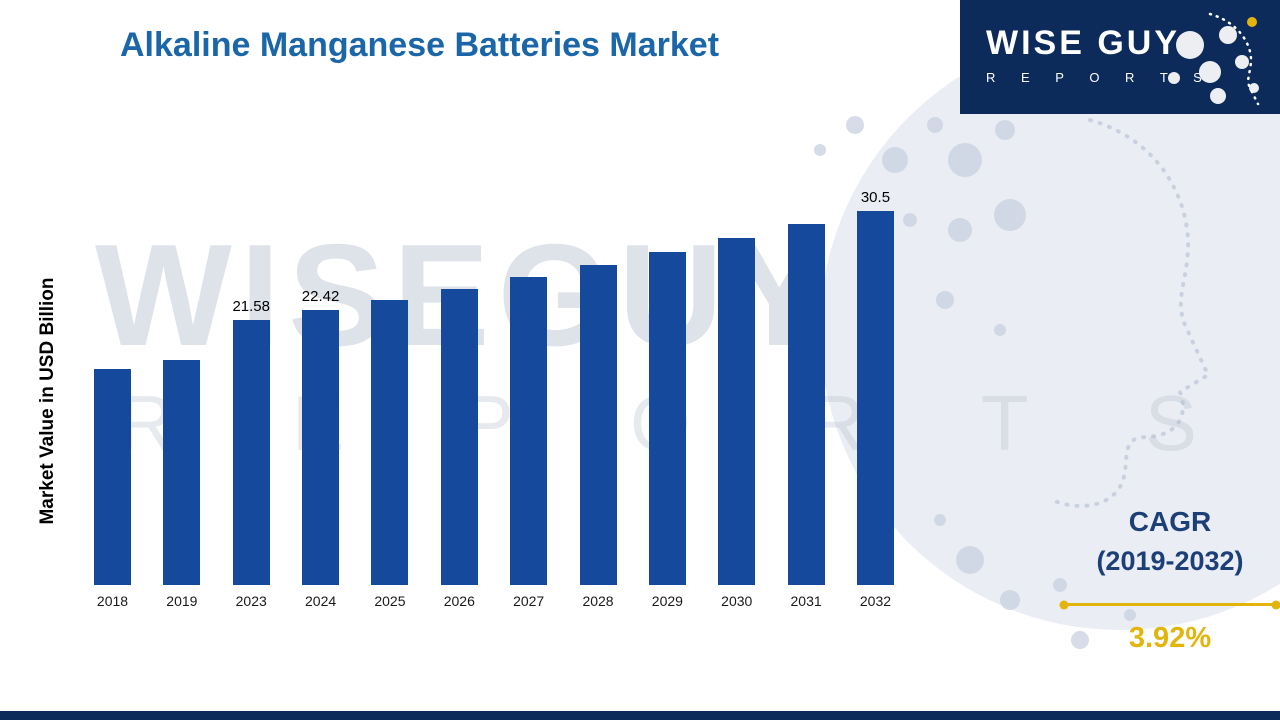  What do you see at coordinates (875, 601) in the screenshot?
I see `x-axis-label-2032: 2032` at bounding box center [875, 601].